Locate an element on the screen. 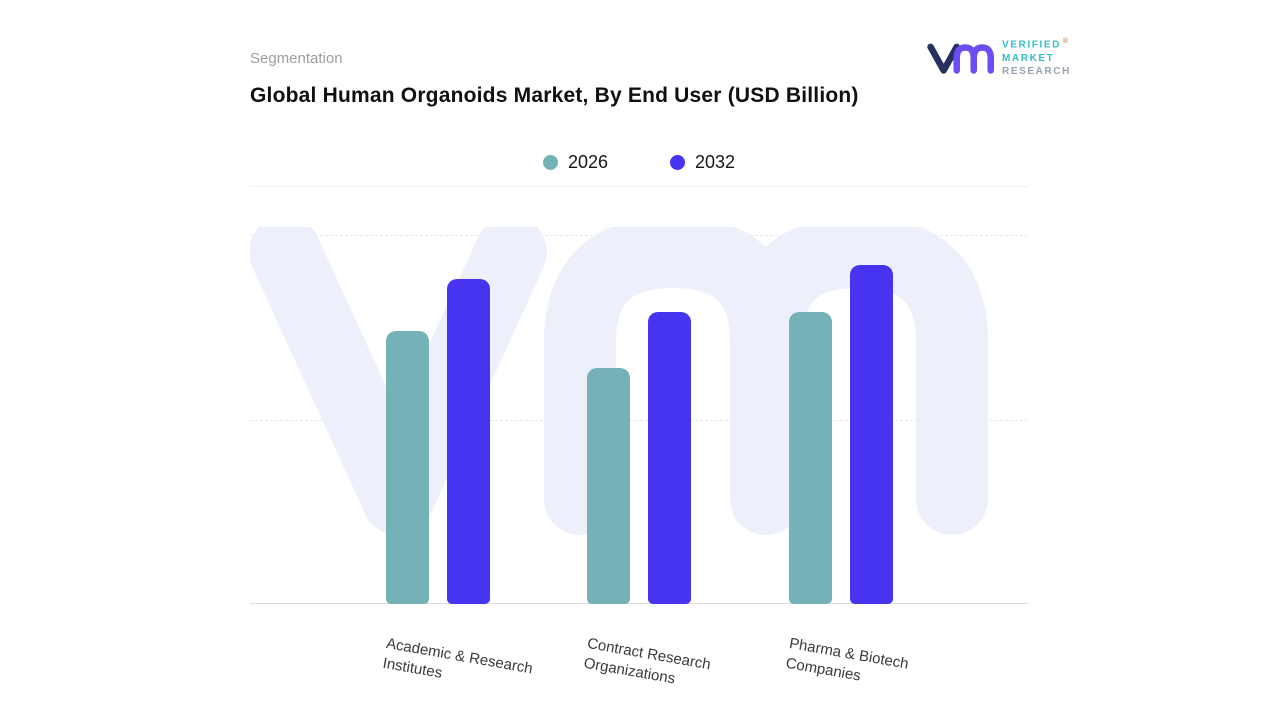 The width and height of the screenshot is (1280, 720). x-axis-label-group1: Academic & Research Institutes is located at coordinates (457, 658).